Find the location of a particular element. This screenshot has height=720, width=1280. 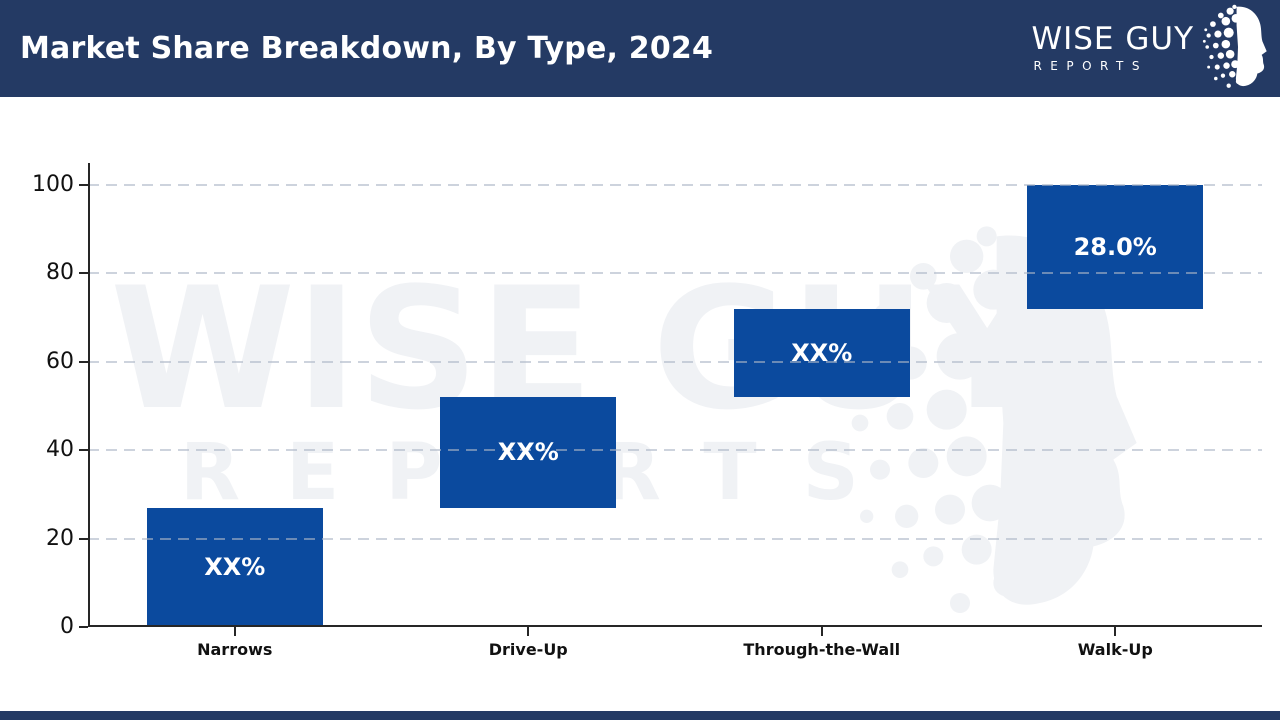

brand-name: WISE GUY is located at coordinates (1112, 39).